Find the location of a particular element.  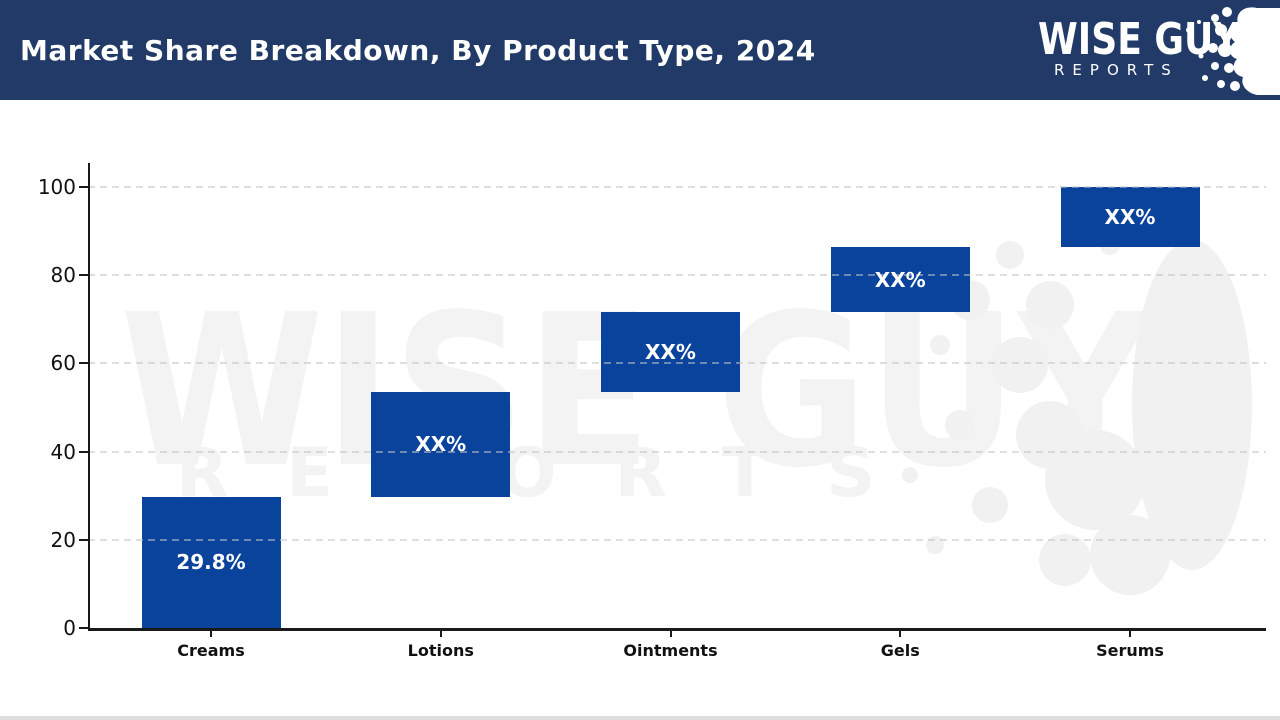

logo-face-icon is located at coordinates (1233, 51).